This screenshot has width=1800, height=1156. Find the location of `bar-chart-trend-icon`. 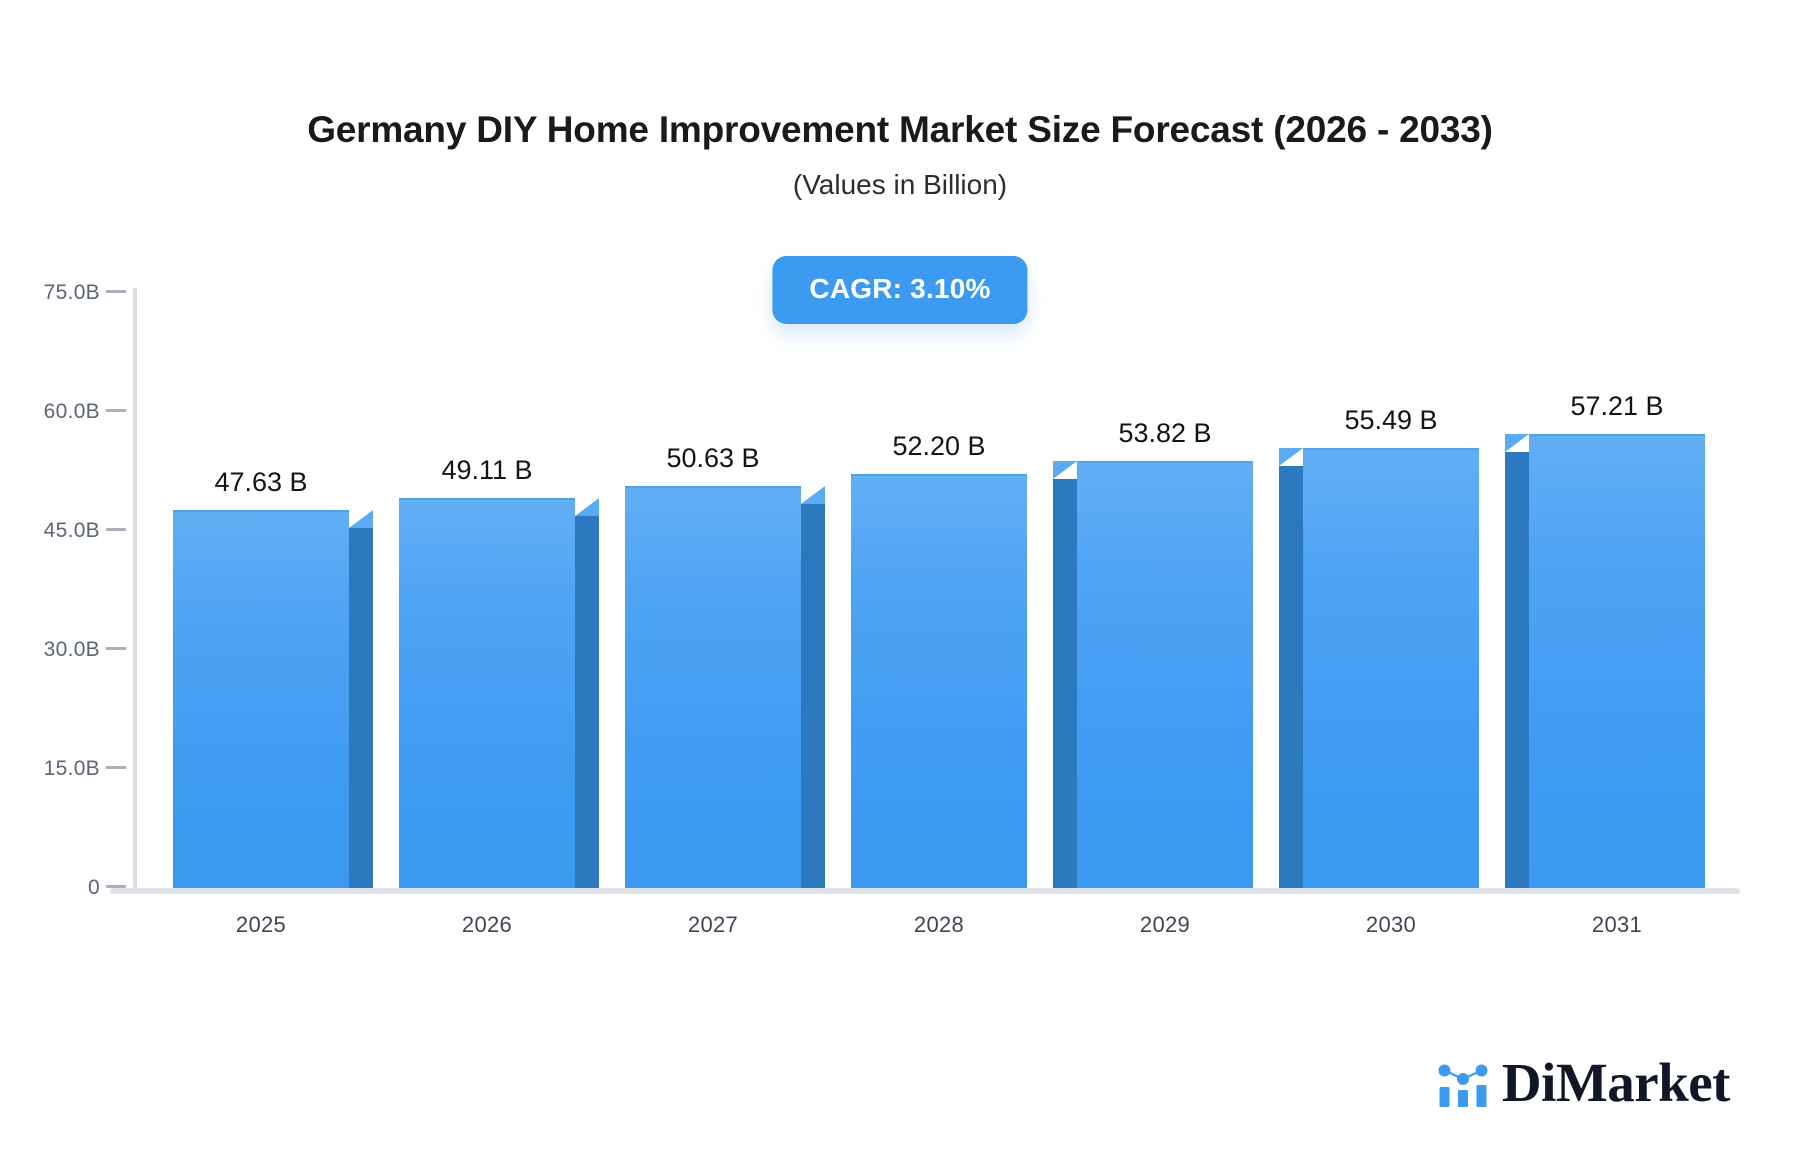

bar-chart-trend-icon is located at coordinates (1463, 1083).